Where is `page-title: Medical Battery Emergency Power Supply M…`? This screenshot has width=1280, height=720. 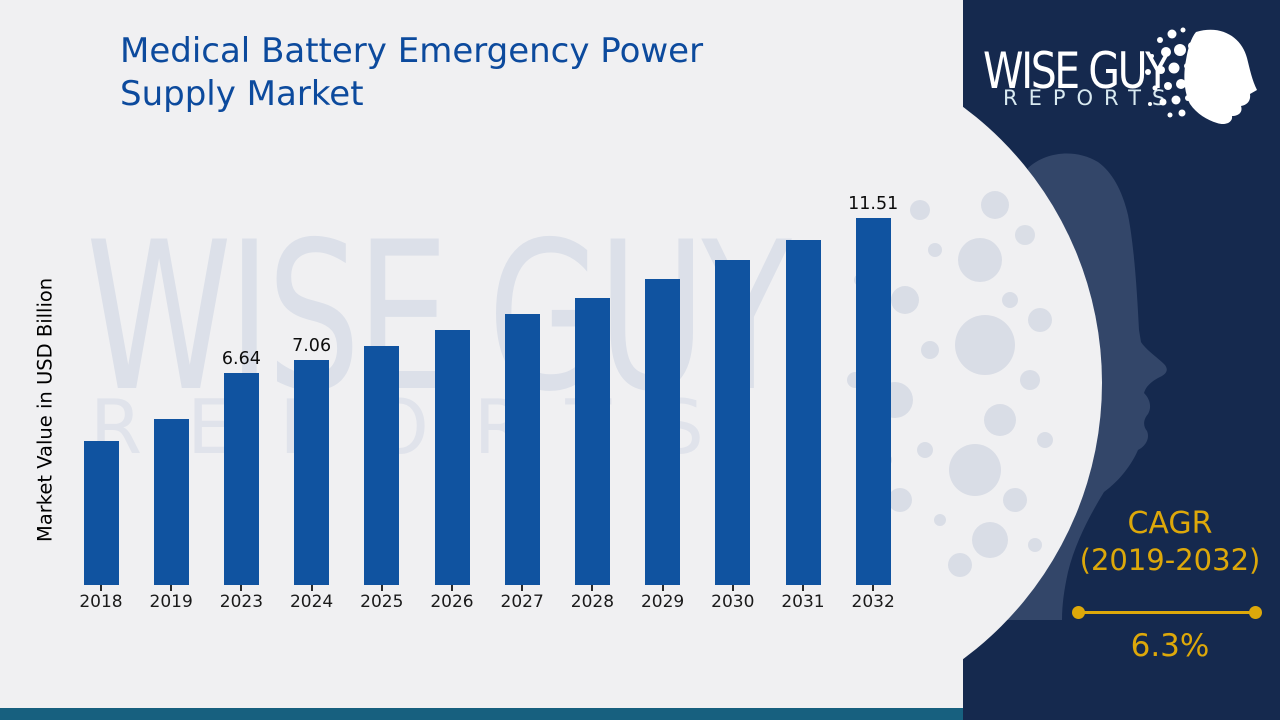 page-title: Medical Battery Emergency Power Supply M… is located at coordinates (500, 73).